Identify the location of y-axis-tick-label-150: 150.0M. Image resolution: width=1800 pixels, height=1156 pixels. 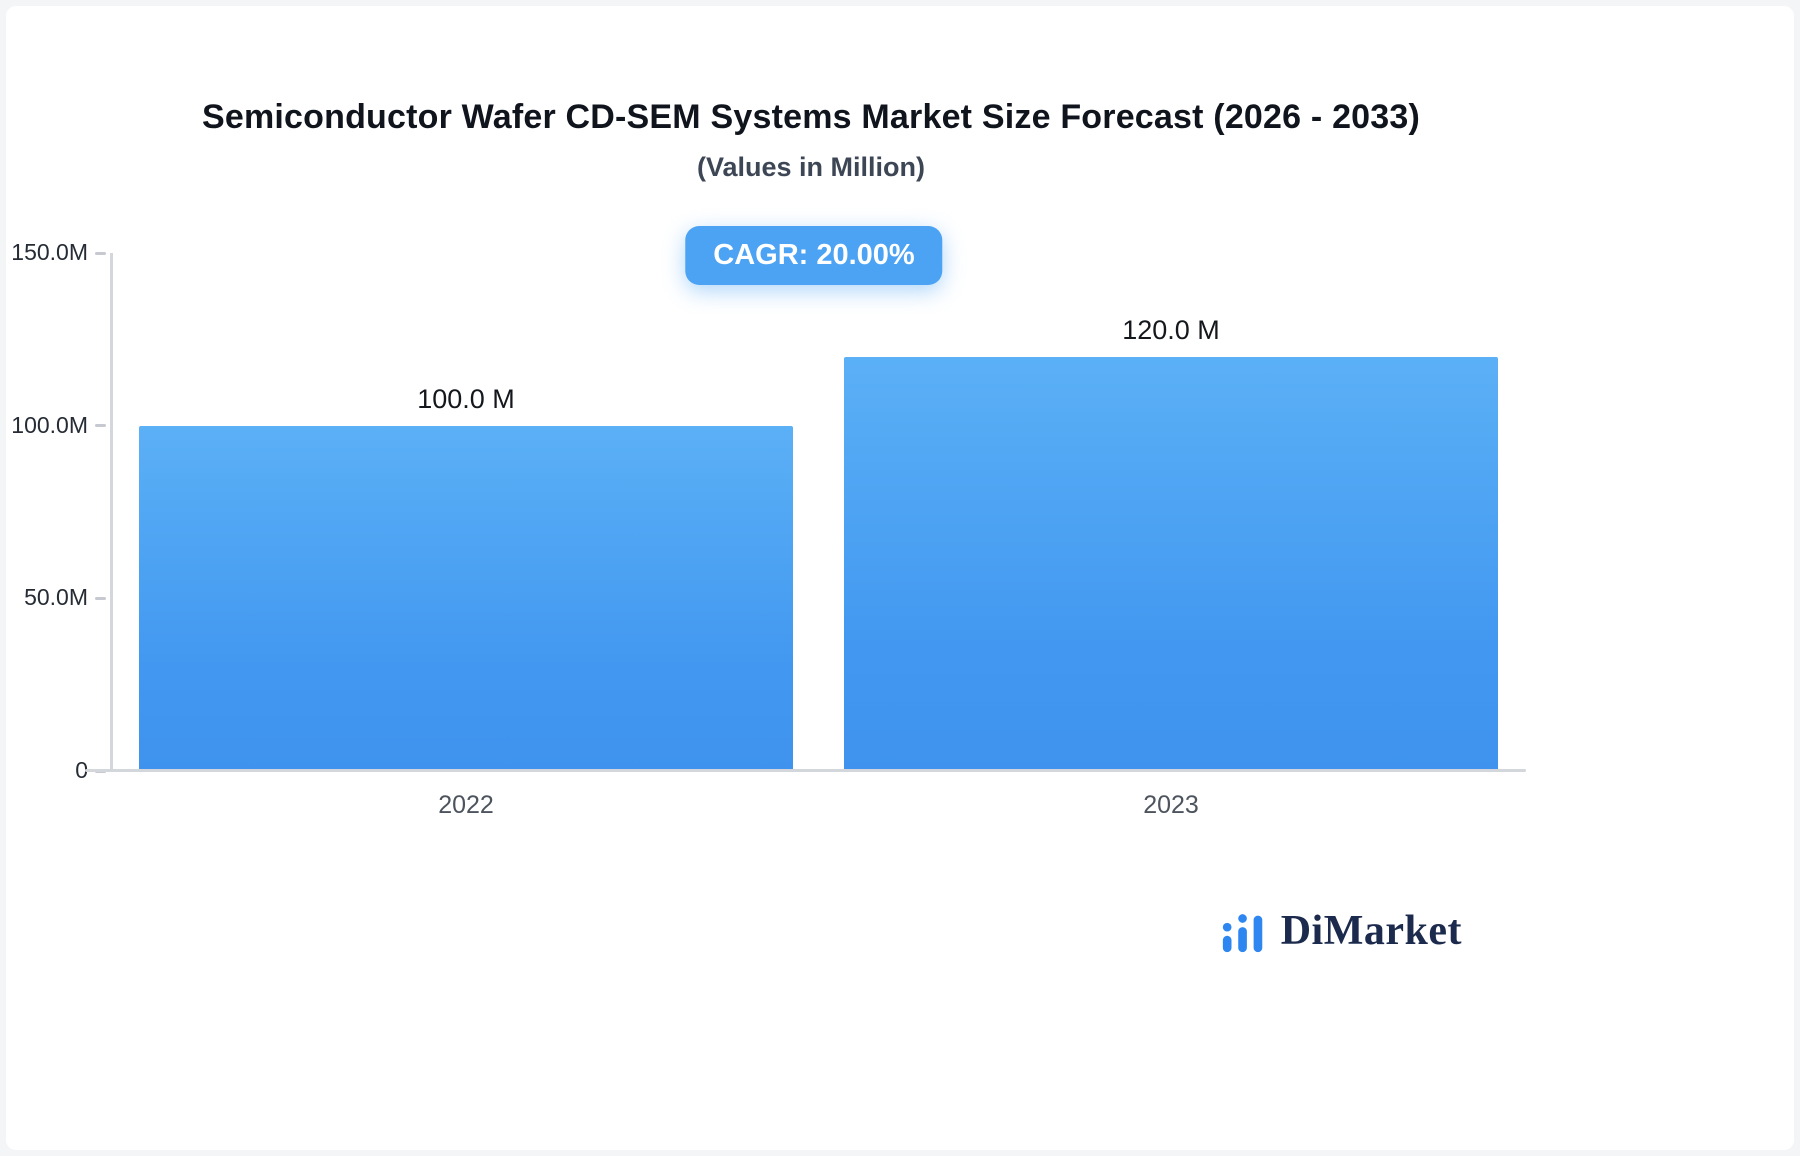
(49, 252).